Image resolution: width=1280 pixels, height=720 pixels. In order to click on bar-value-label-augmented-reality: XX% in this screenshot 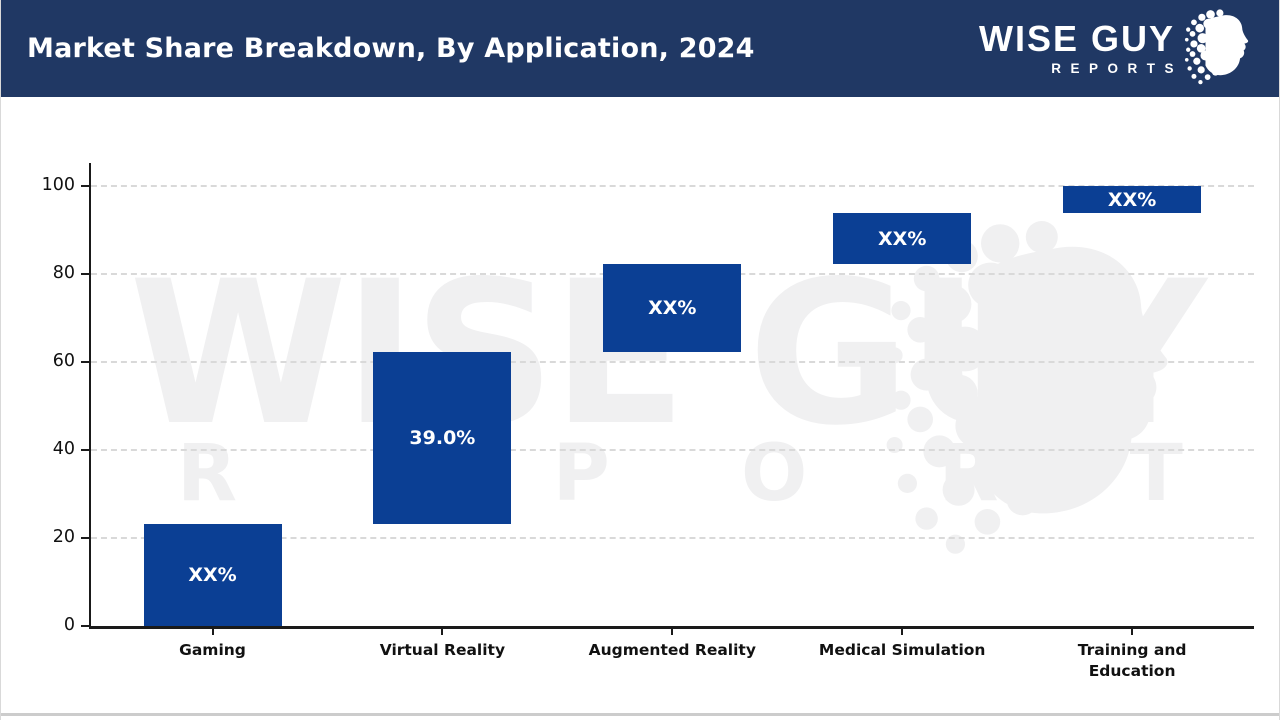, I will do `click(672, 308)`.